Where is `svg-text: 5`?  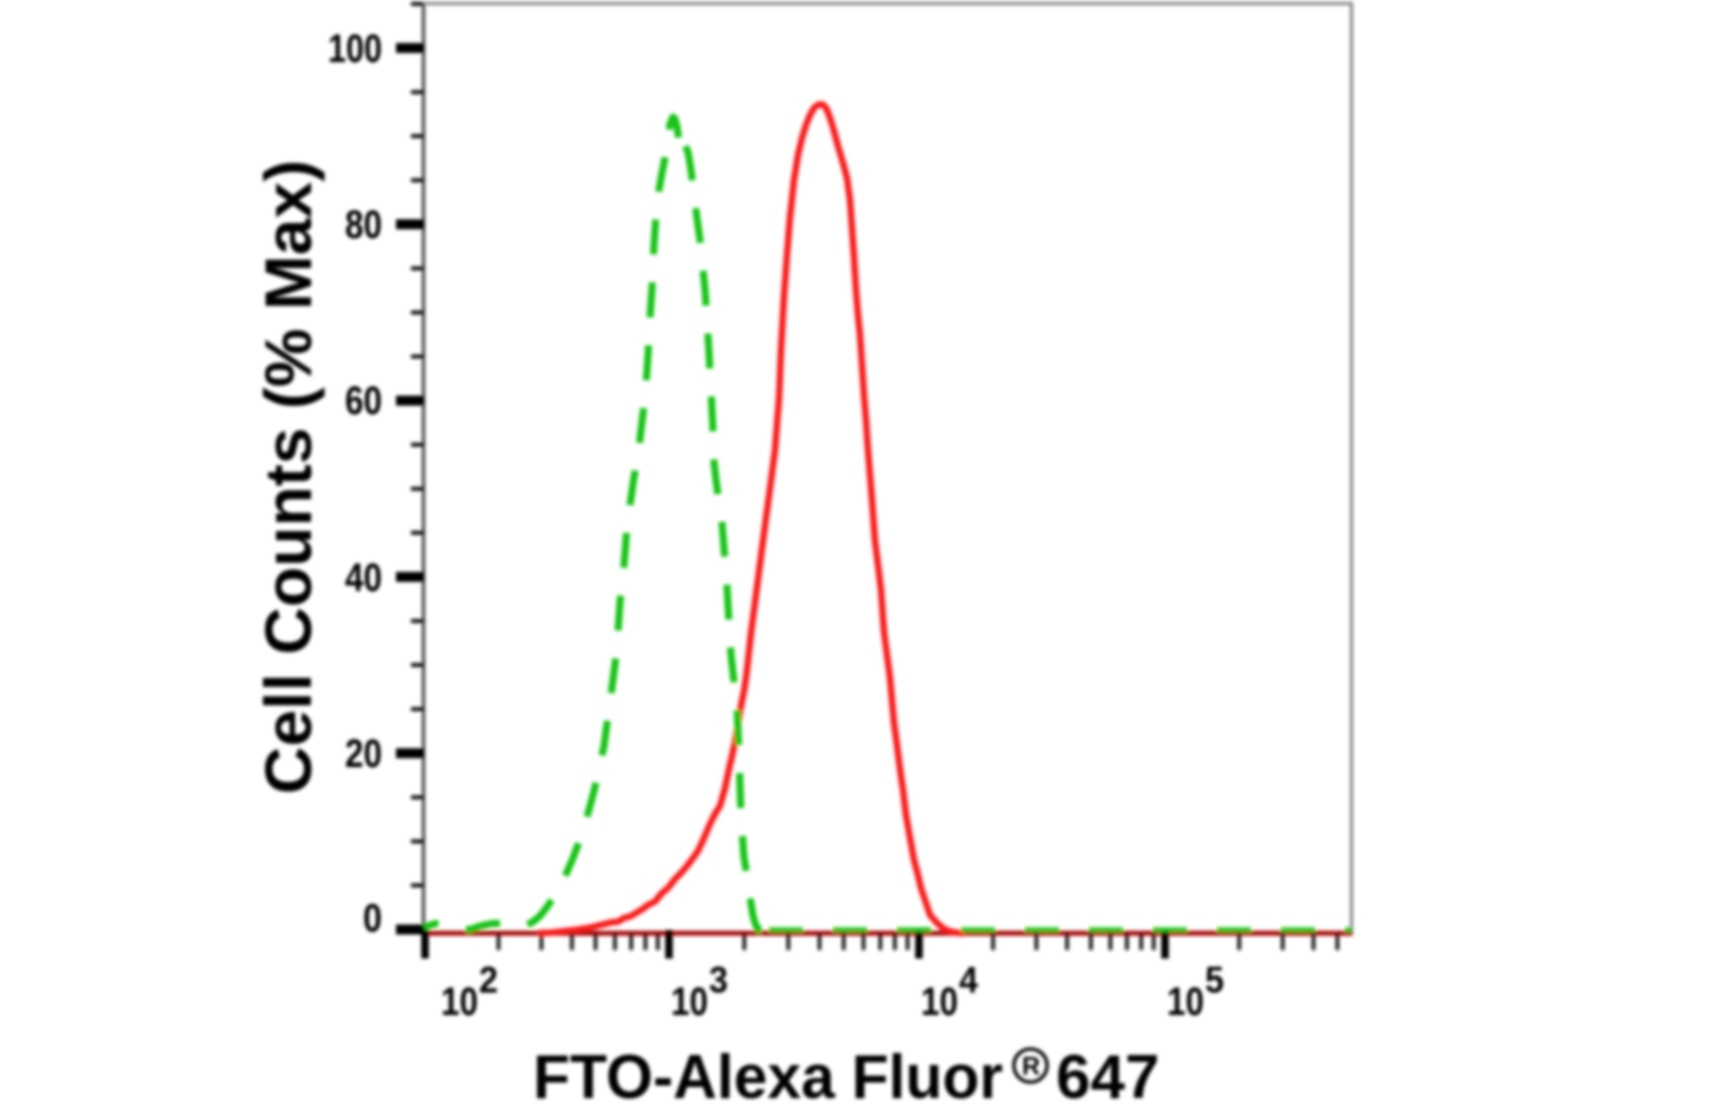
svg-text: 5 is located at coordinates (1214, 980).